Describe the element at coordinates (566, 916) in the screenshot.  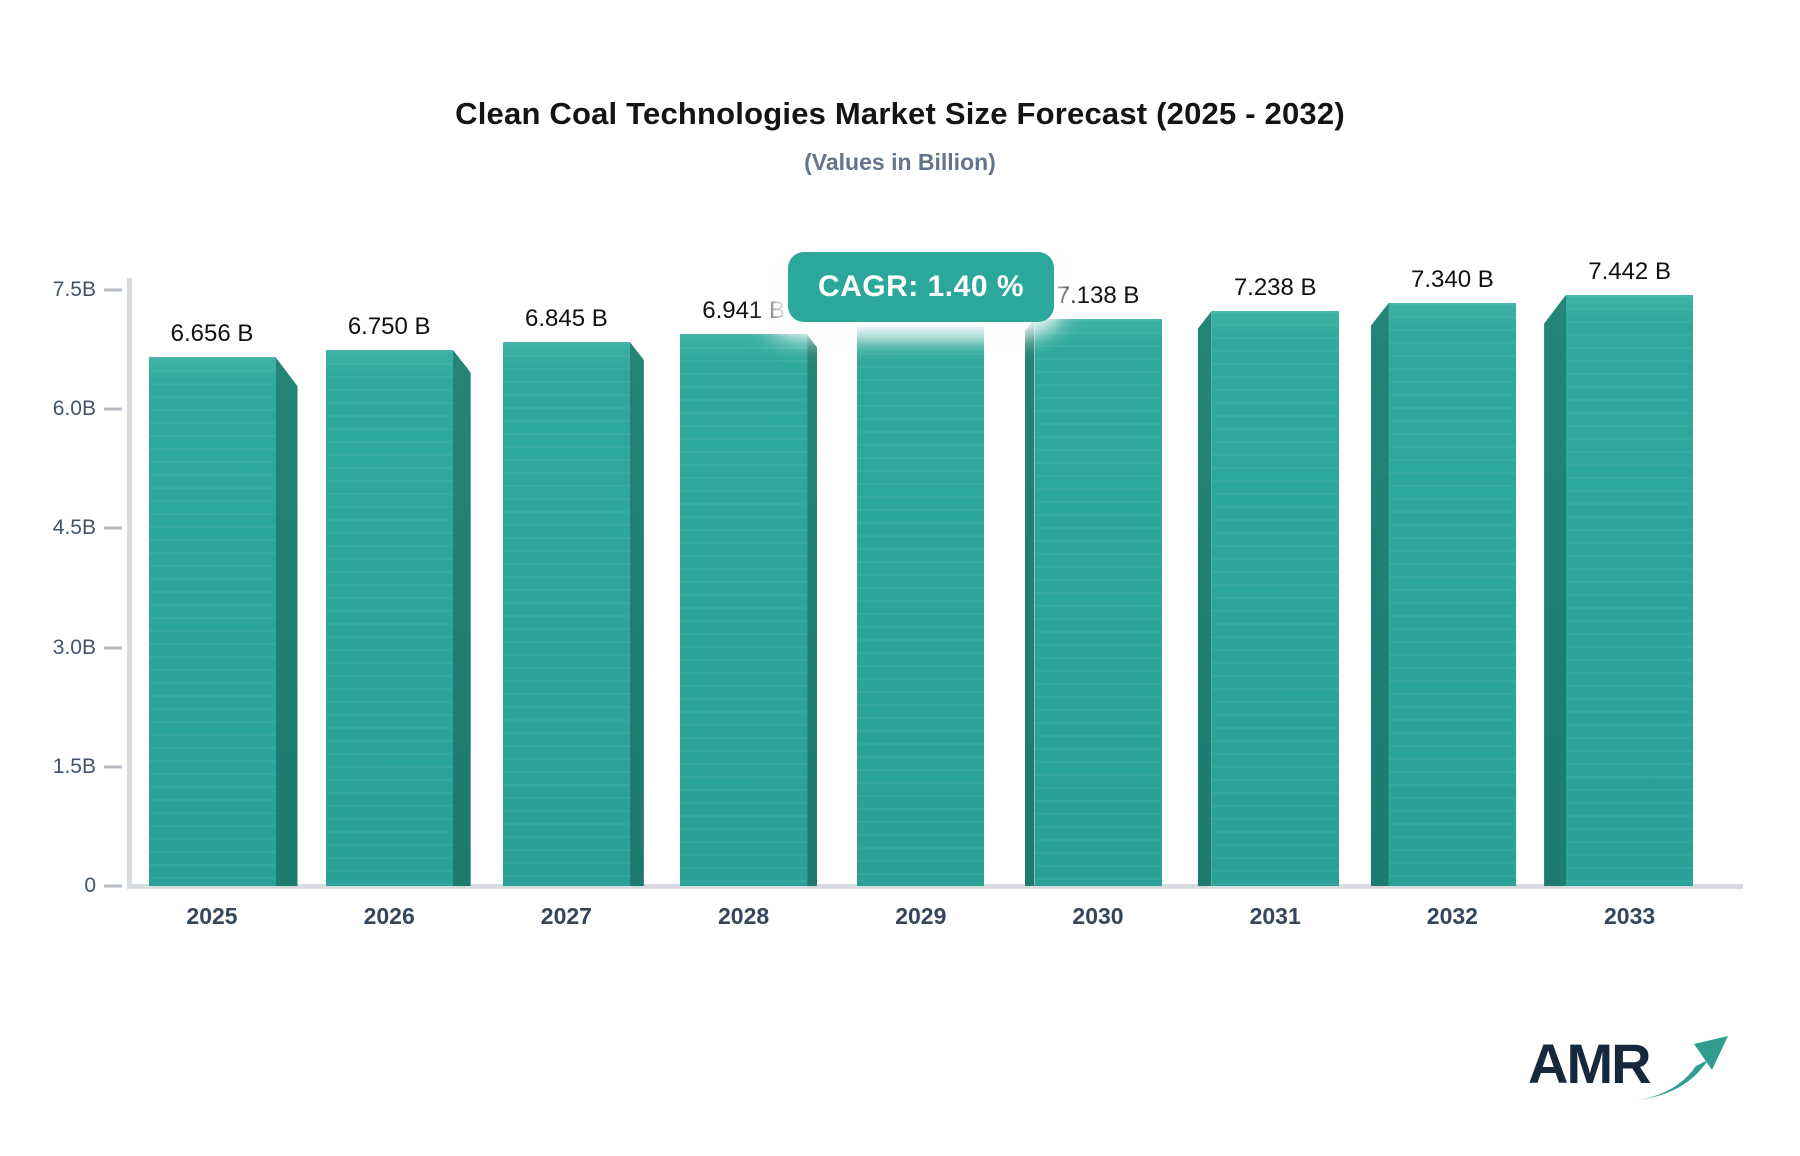
I see `x-axis-tick-label: 2027` at that location.